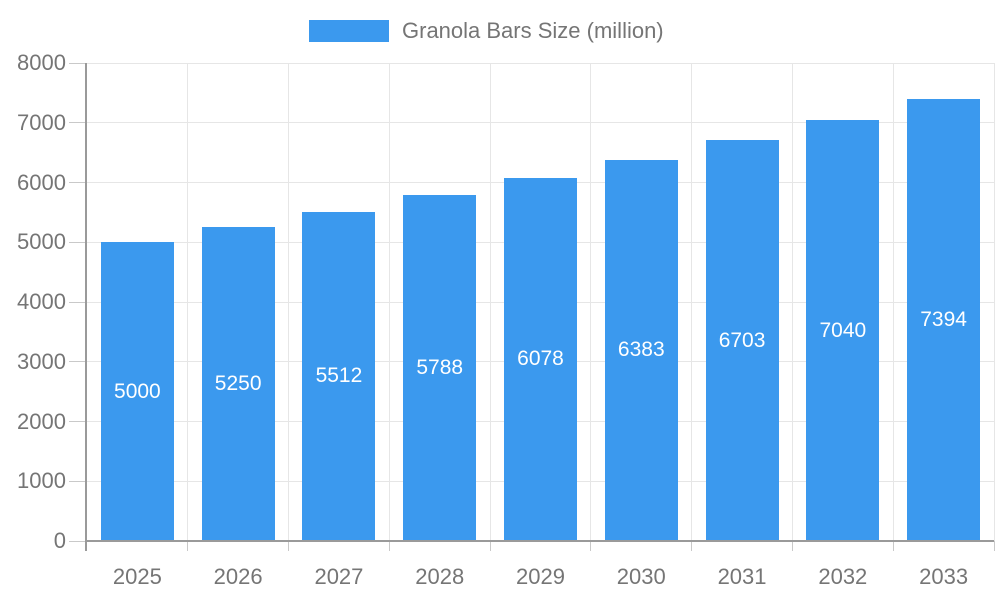 The width and height of the screenshot is (1000, 600). What do you see at coordinates (41, 242) in the screenshot?
I see `y-axis-label: 5000` at bounding box center [41, 242].